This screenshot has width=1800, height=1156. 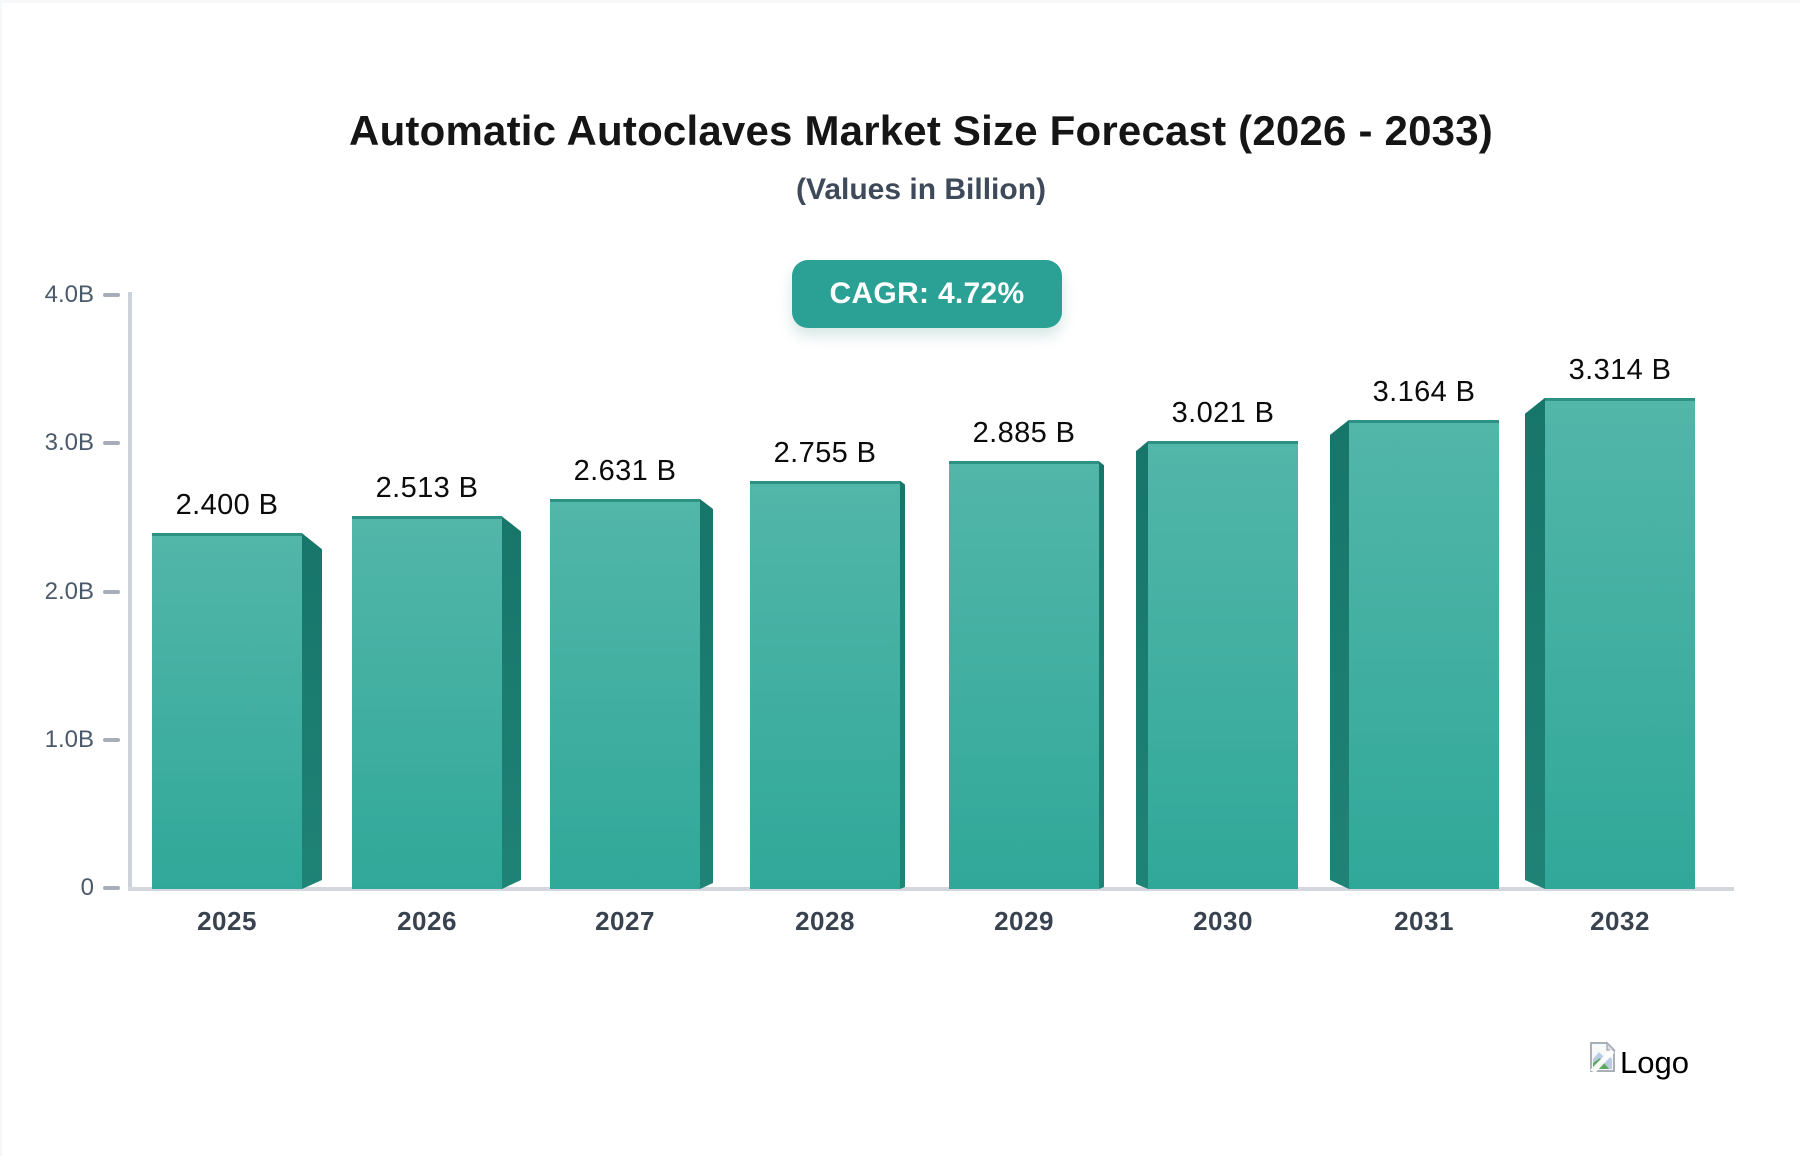 What do you see at coordinates (921, 189) in the screenshot?
I see `chart-subtitle: (Values in Billion)` at bounding box center [921, 189].